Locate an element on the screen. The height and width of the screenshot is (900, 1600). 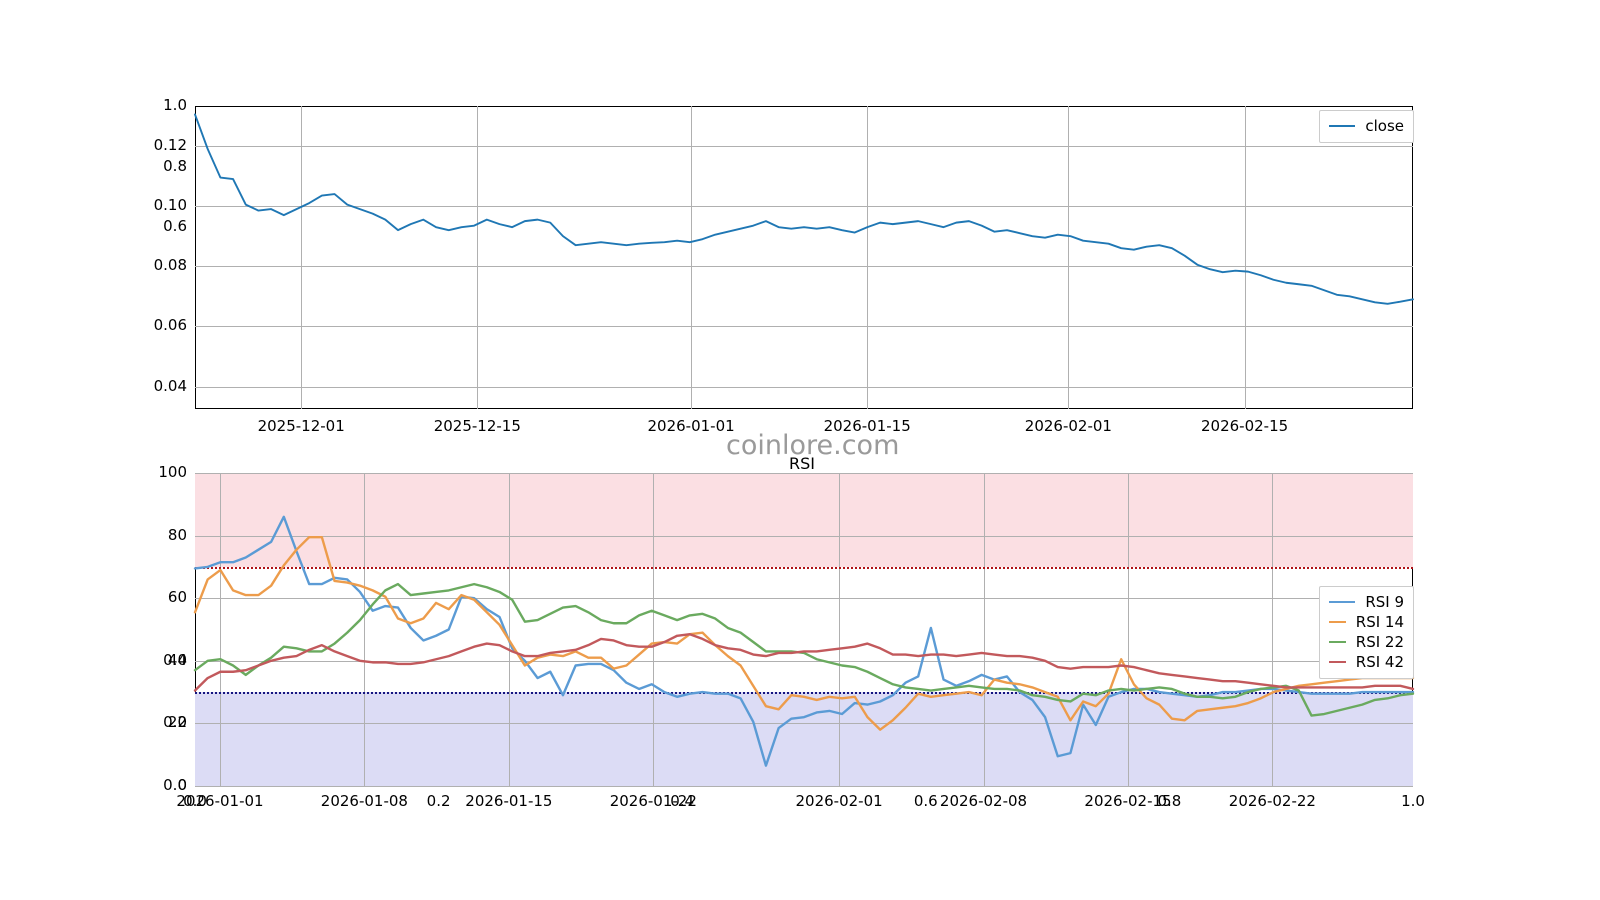
price-y-ticklabel: 0.12 is located at coordinates (170, 145).